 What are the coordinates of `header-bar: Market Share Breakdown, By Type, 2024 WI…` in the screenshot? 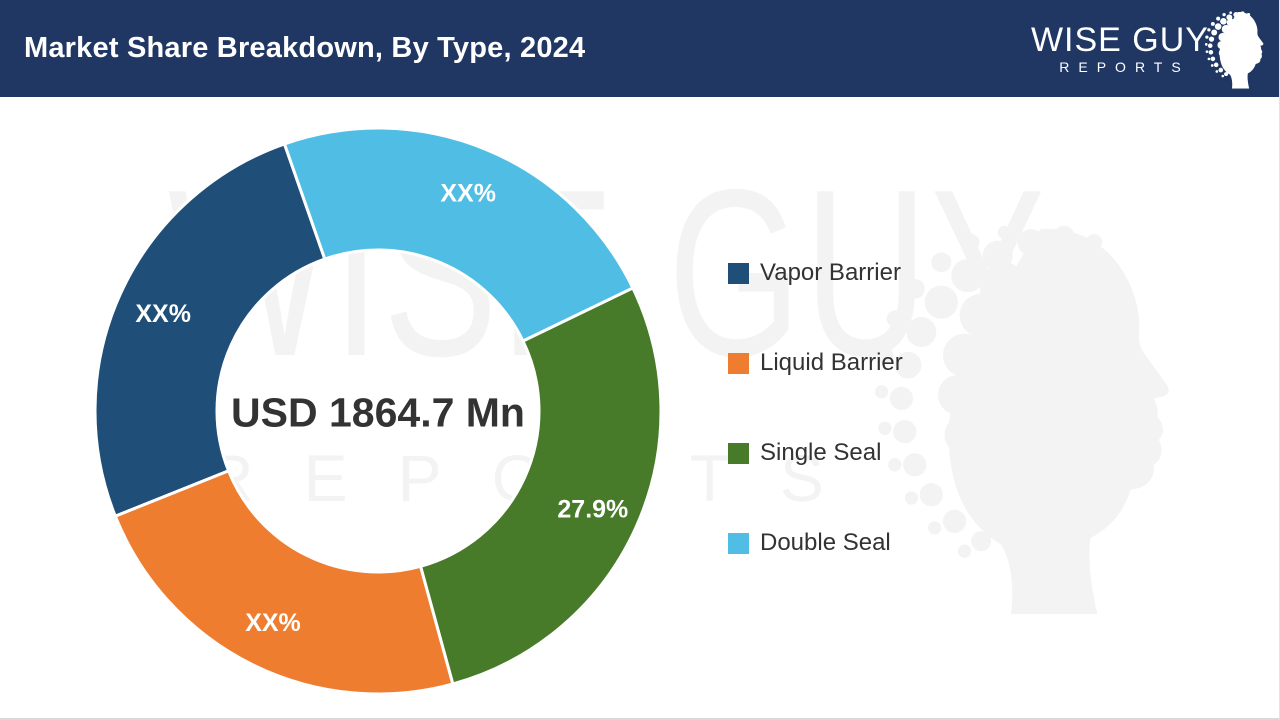 It's located at (639, 48).